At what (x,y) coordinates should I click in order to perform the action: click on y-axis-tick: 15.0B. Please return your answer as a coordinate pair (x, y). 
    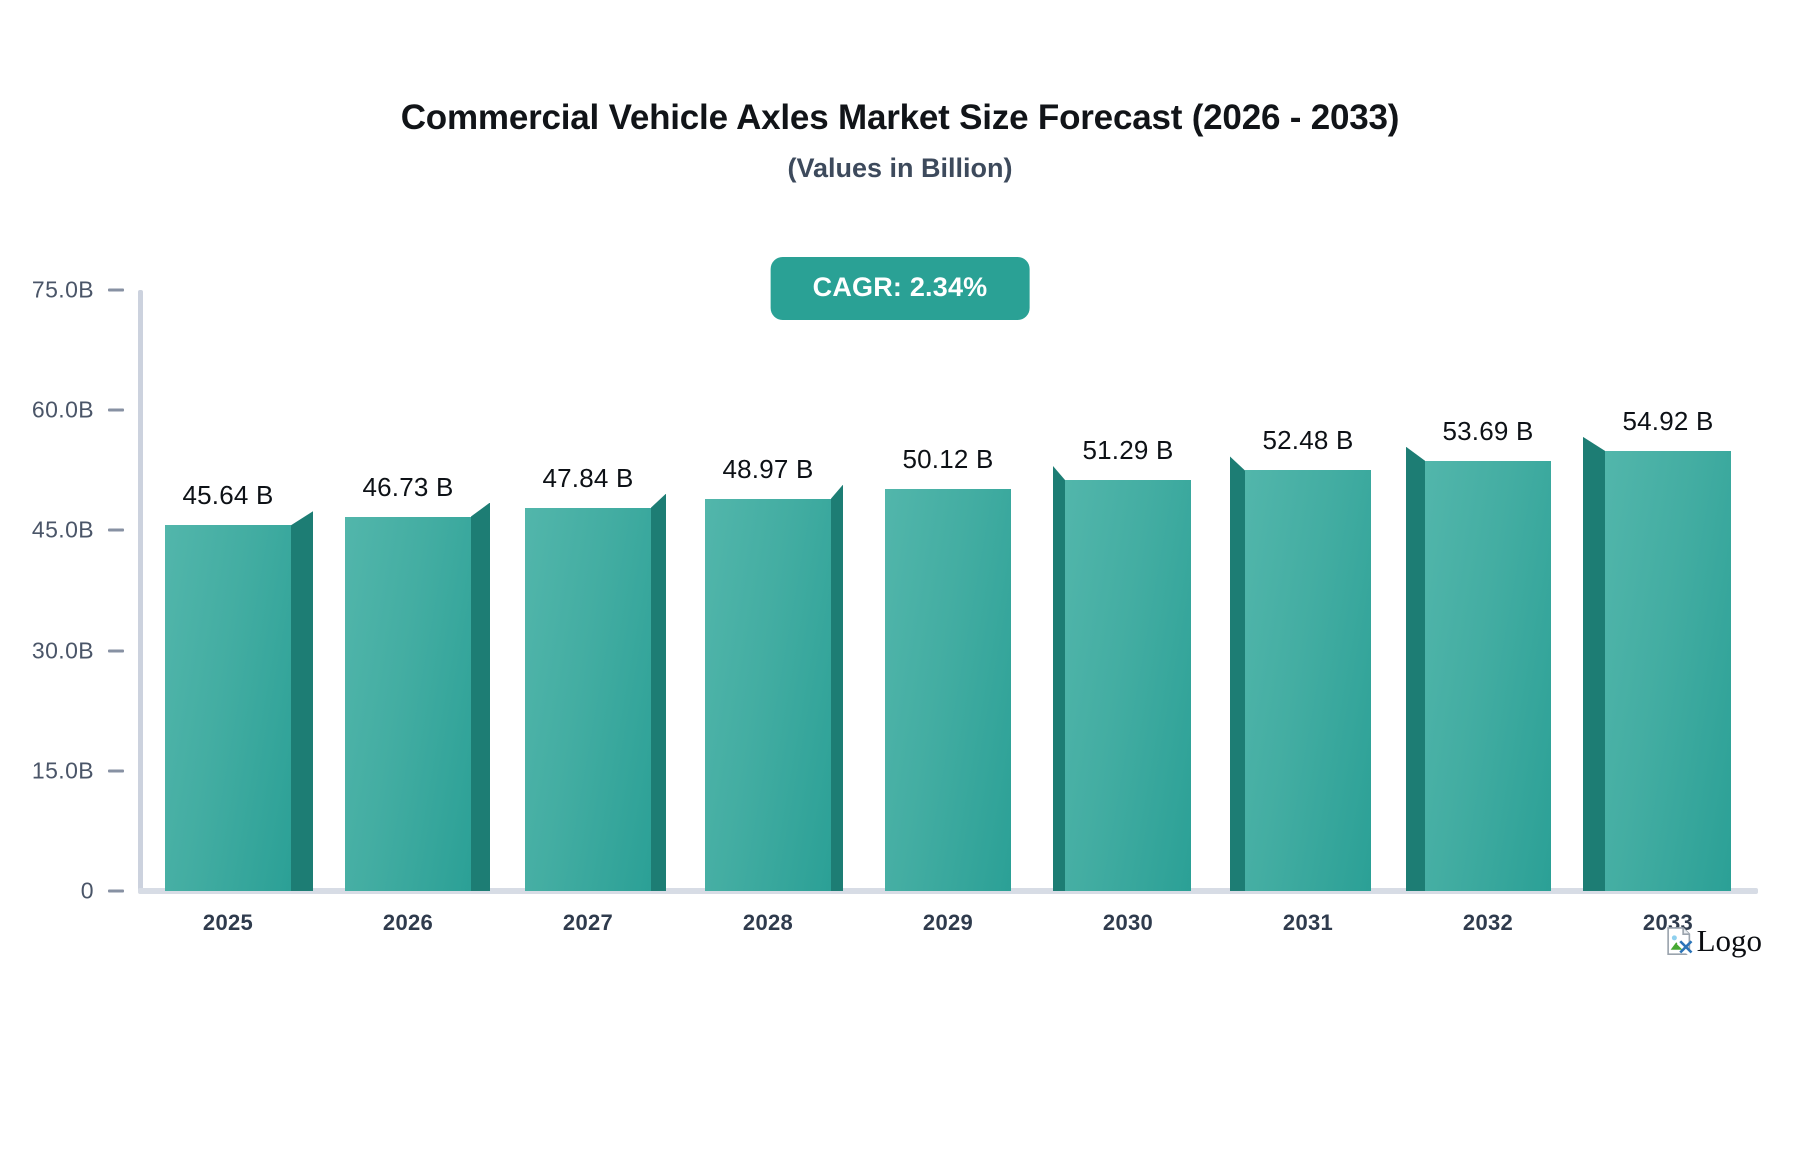
    Looking at the image, I should click on (85, 770).